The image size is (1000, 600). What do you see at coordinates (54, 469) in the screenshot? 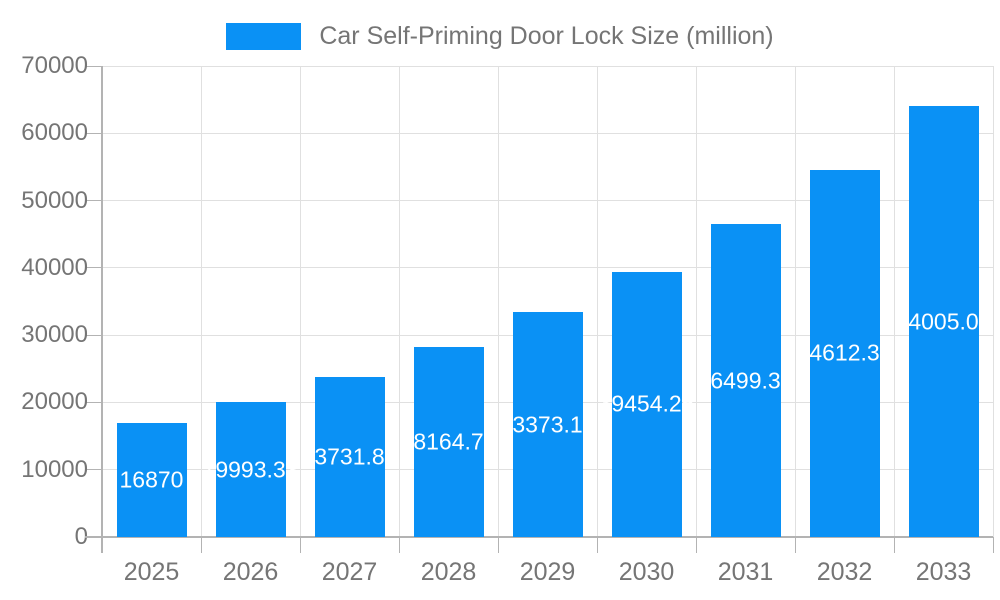
I see `y-axis-tick-label: 10000` at bounding box center [54, 469].